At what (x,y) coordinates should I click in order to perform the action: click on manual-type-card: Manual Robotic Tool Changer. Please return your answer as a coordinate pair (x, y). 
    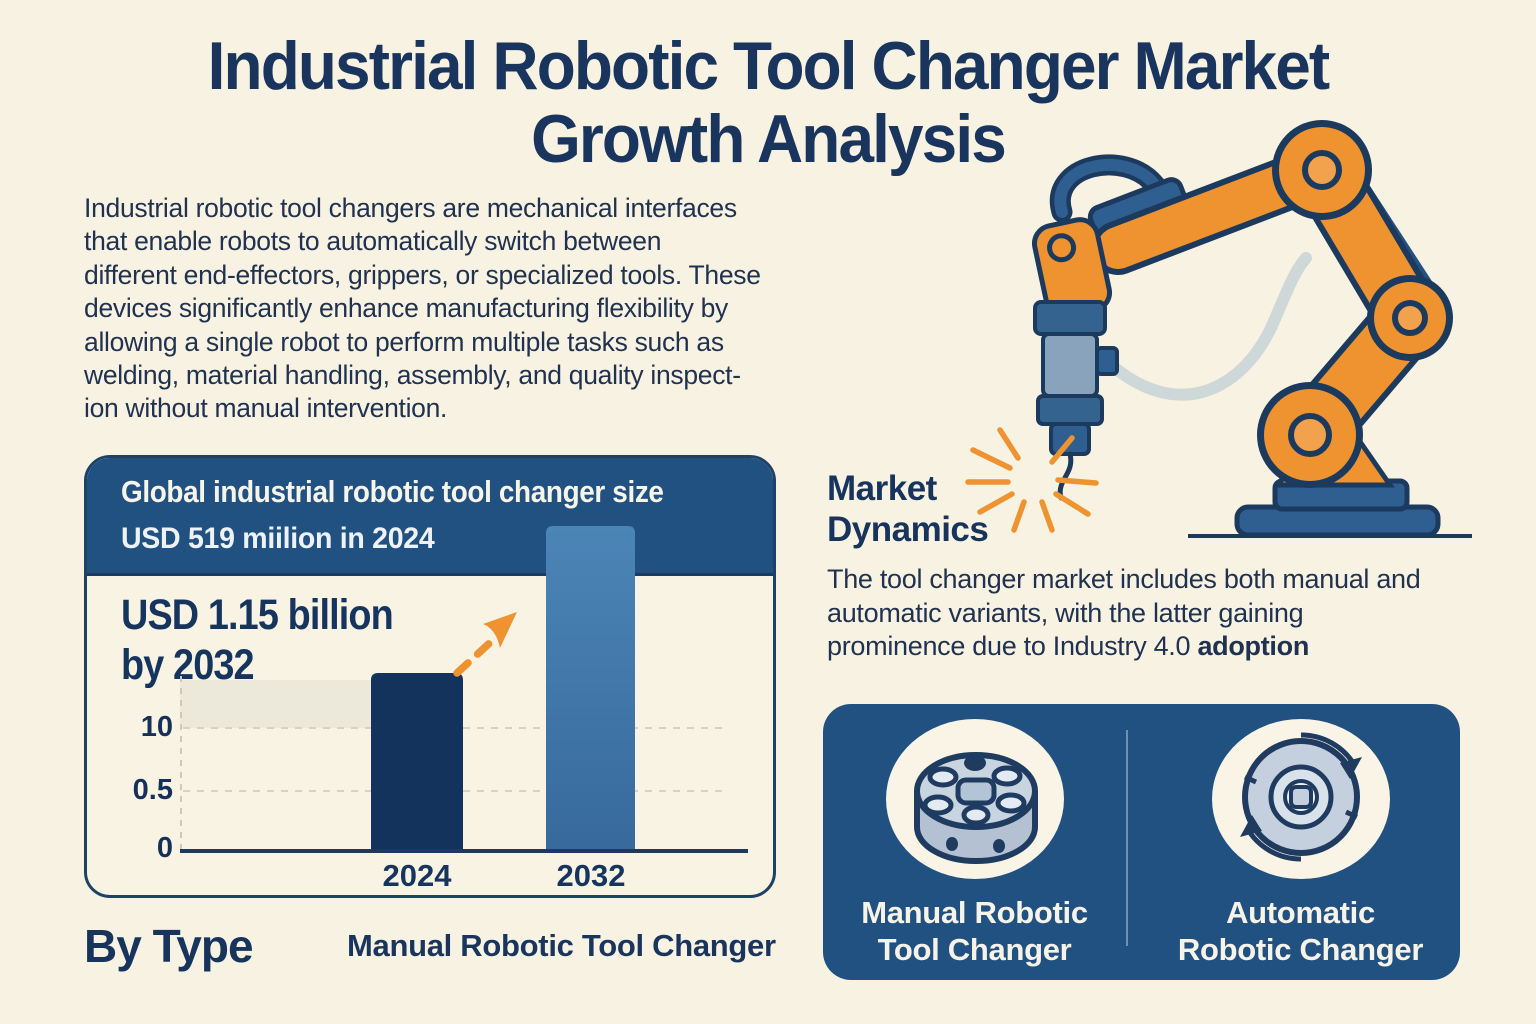
    Looking at the image, I should click on (974, 842).